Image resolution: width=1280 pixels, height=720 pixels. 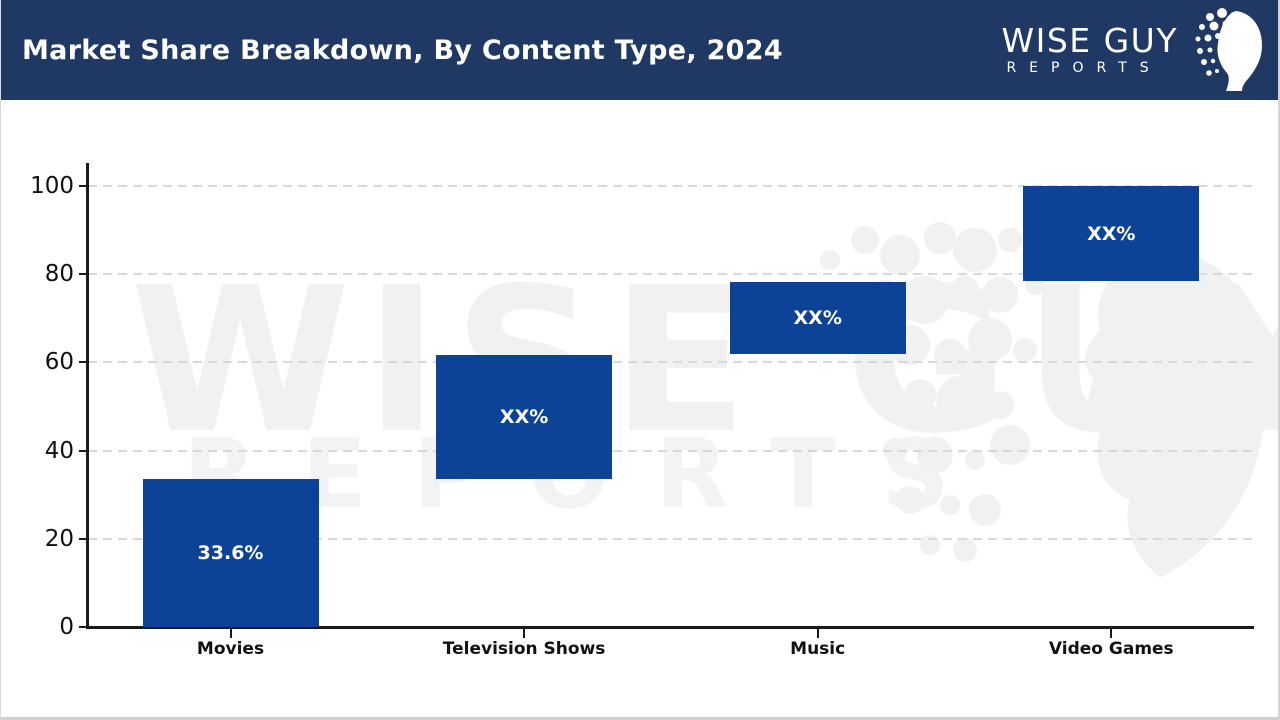 I want to click on bar-television-shows, so click(x=524, y=417).